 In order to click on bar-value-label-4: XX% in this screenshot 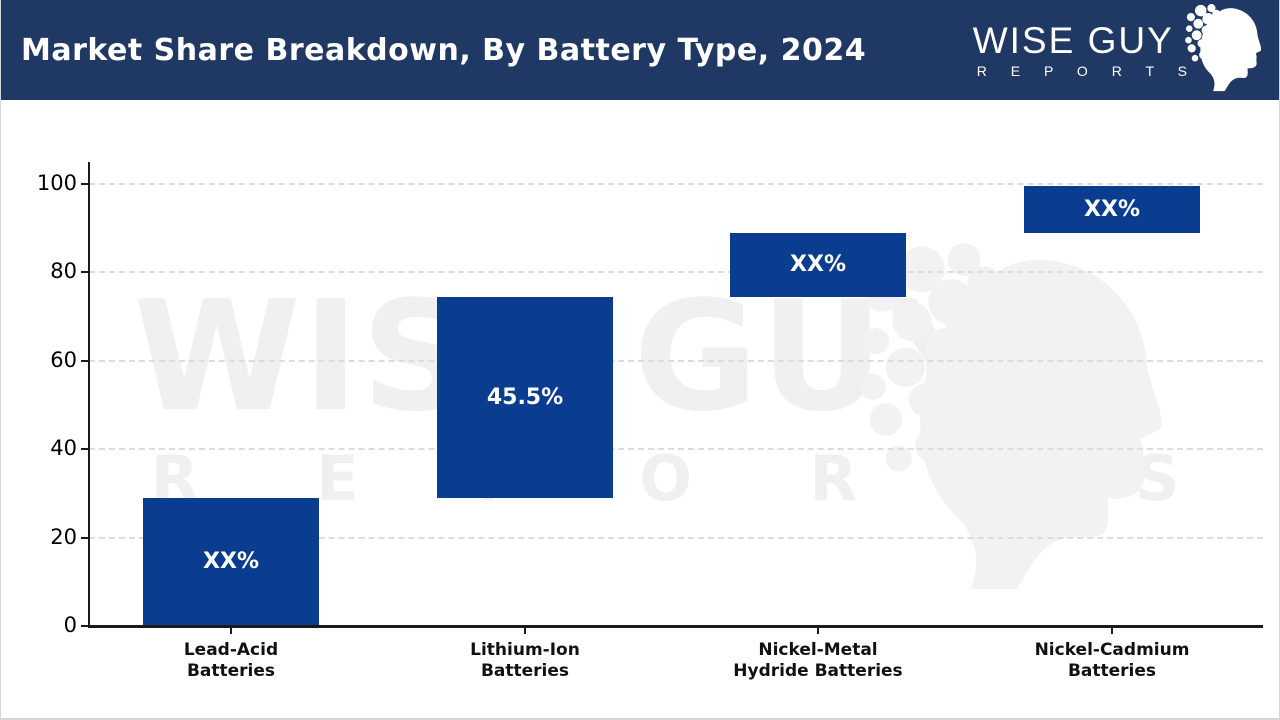, I will do `click(1112, 209)`.